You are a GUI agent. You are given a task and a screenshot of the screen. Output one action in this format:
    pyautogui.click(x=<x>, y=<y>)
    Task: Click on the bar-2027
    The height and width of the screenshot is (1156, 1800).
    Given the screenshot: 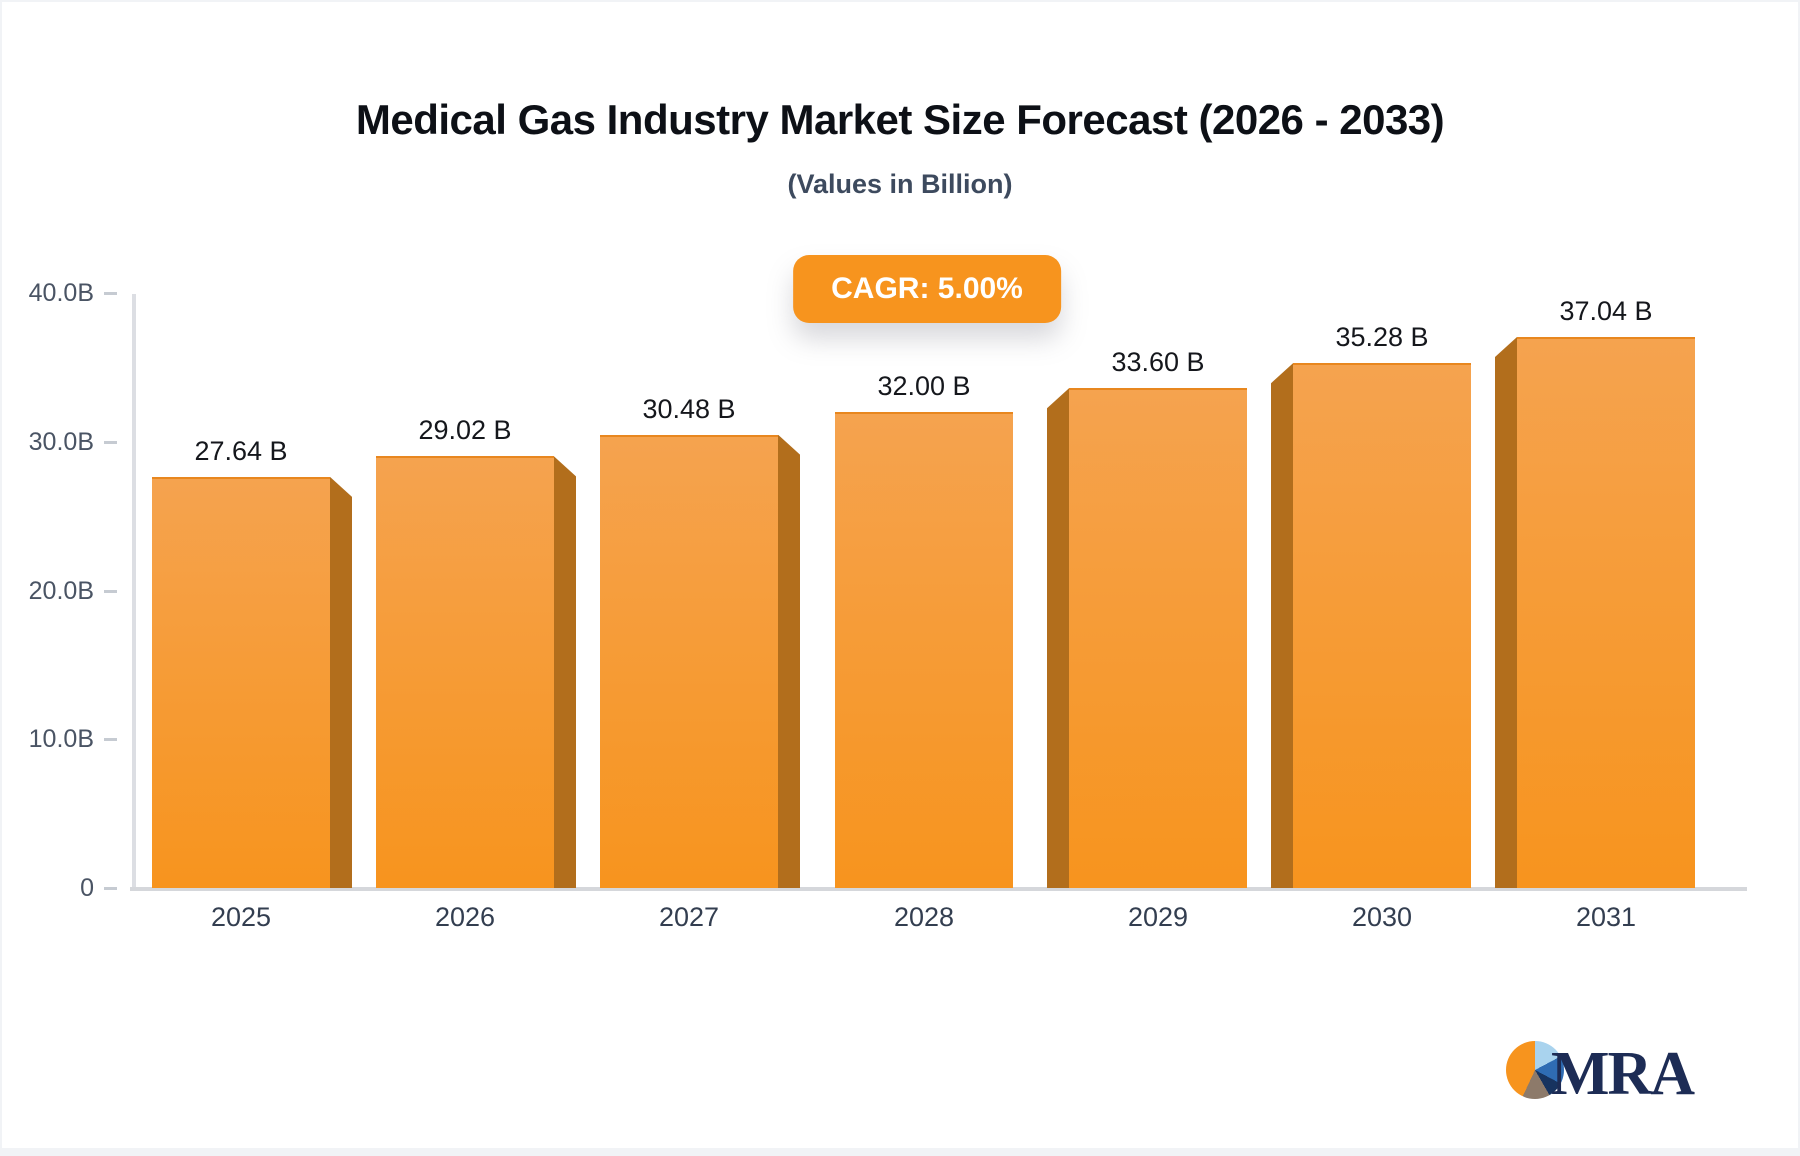 What is the action you would take?
    pyautogui.click(x=689, y=661)
    